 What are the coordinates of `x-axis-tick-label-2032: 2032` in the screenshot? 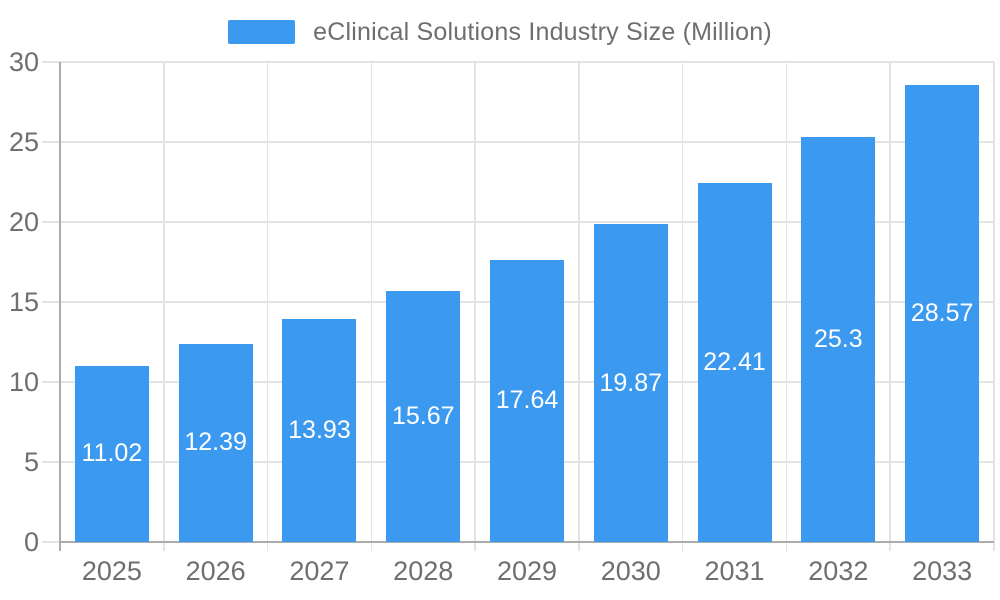 It's located at (838, 571).